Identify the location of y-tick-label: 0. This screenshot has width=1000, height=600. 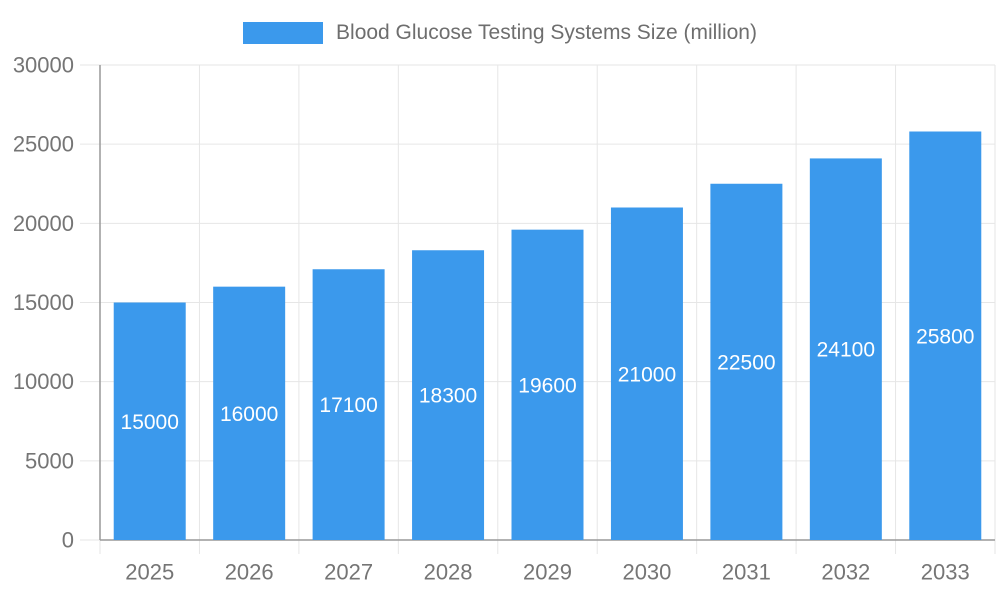
(68, 540).